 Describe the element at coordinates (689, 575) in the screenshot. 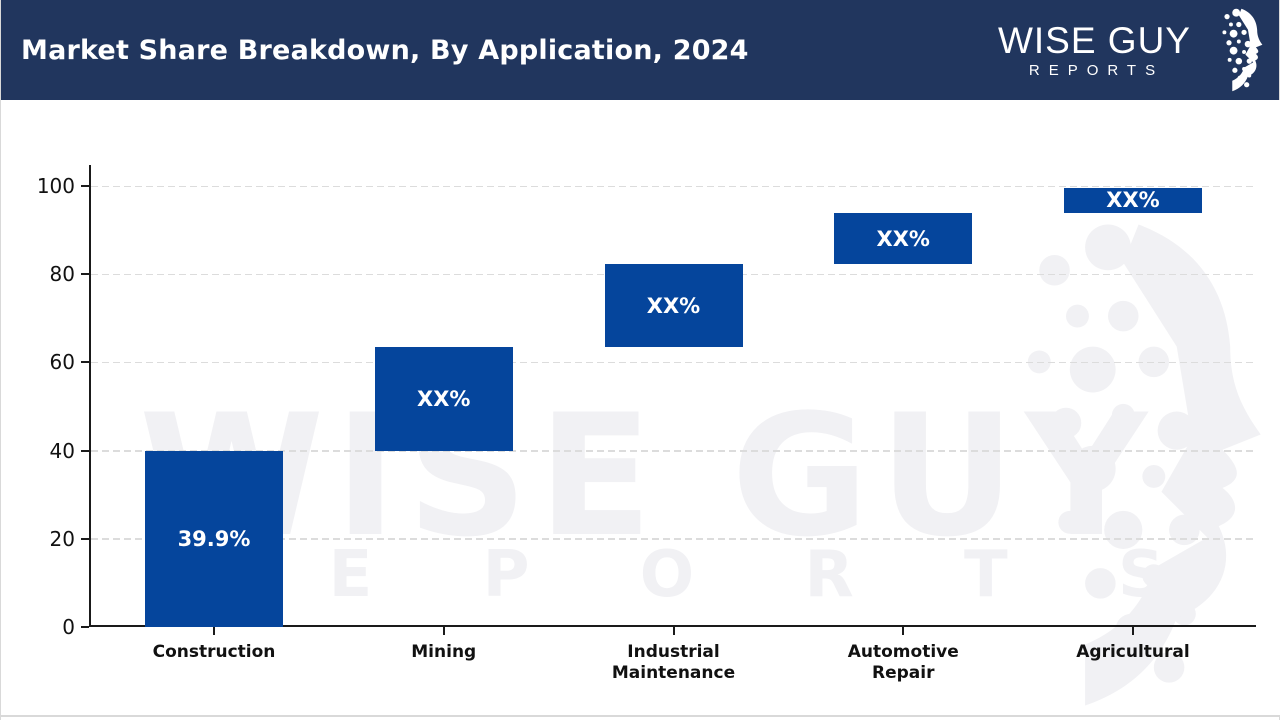

I see `watermark-sub: R E P O R T S` at that location.